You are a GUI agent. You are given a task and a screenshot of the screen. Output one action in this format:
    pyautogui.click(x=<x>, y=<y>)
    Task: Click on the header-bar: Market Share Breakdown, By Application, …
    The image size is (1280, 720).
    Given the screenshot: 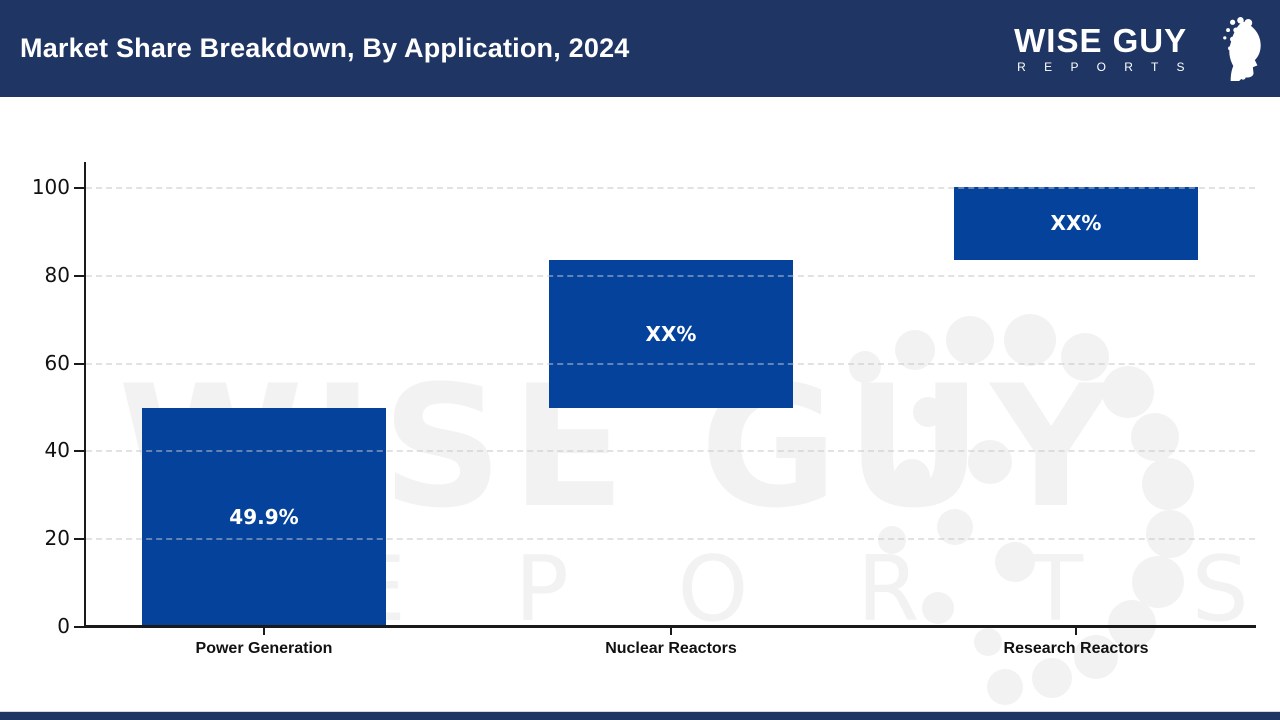 What is the action you would take?
    pyautogui.click(x=640, y=48)
    